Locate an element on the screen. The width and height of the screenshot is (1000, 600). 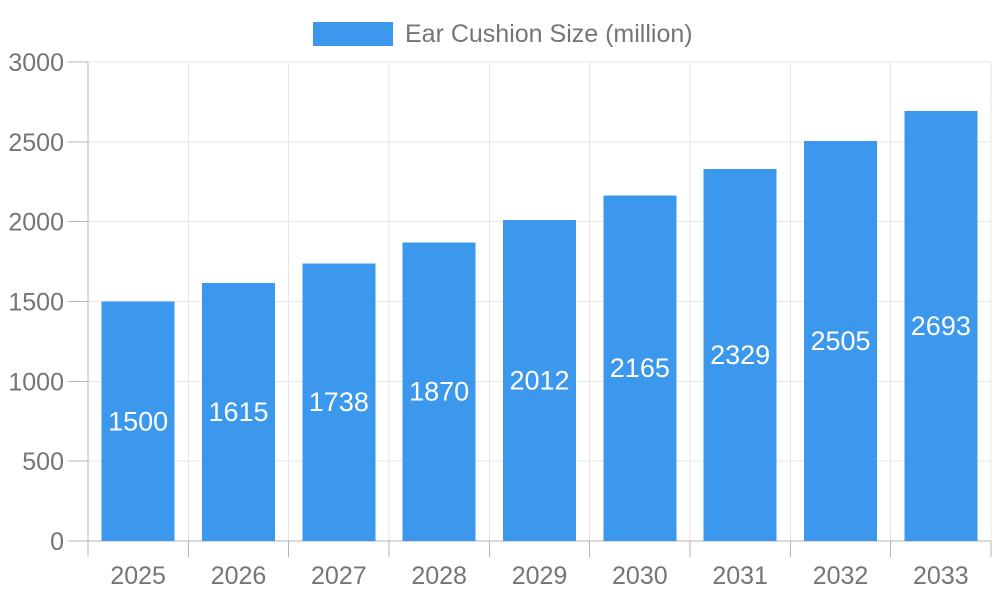
bar-2028 is located at coordinates (439, 391).